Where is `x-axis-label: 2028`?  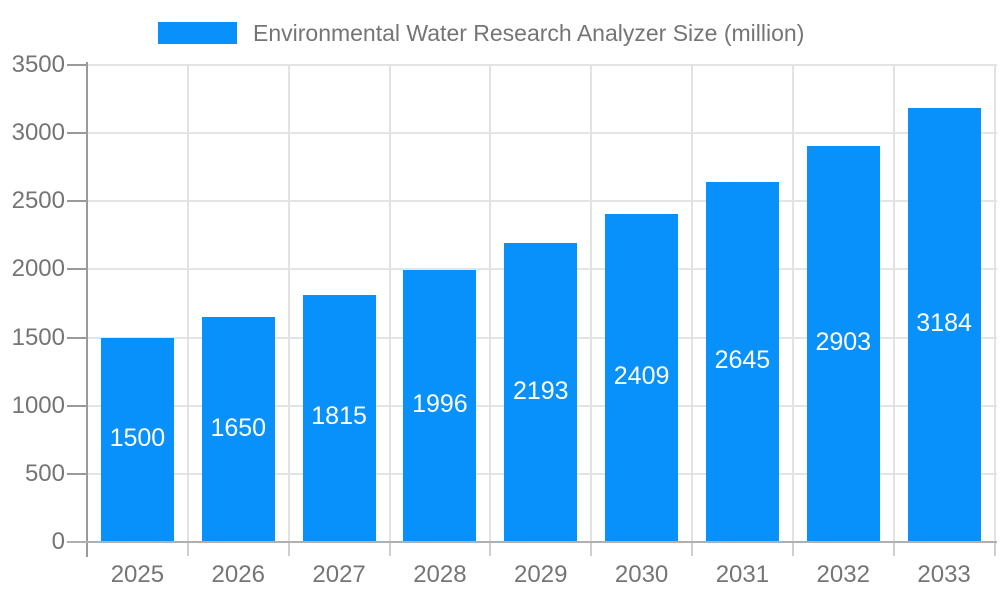
x-axis-label: 2028 is located at coordinates (440, 574).